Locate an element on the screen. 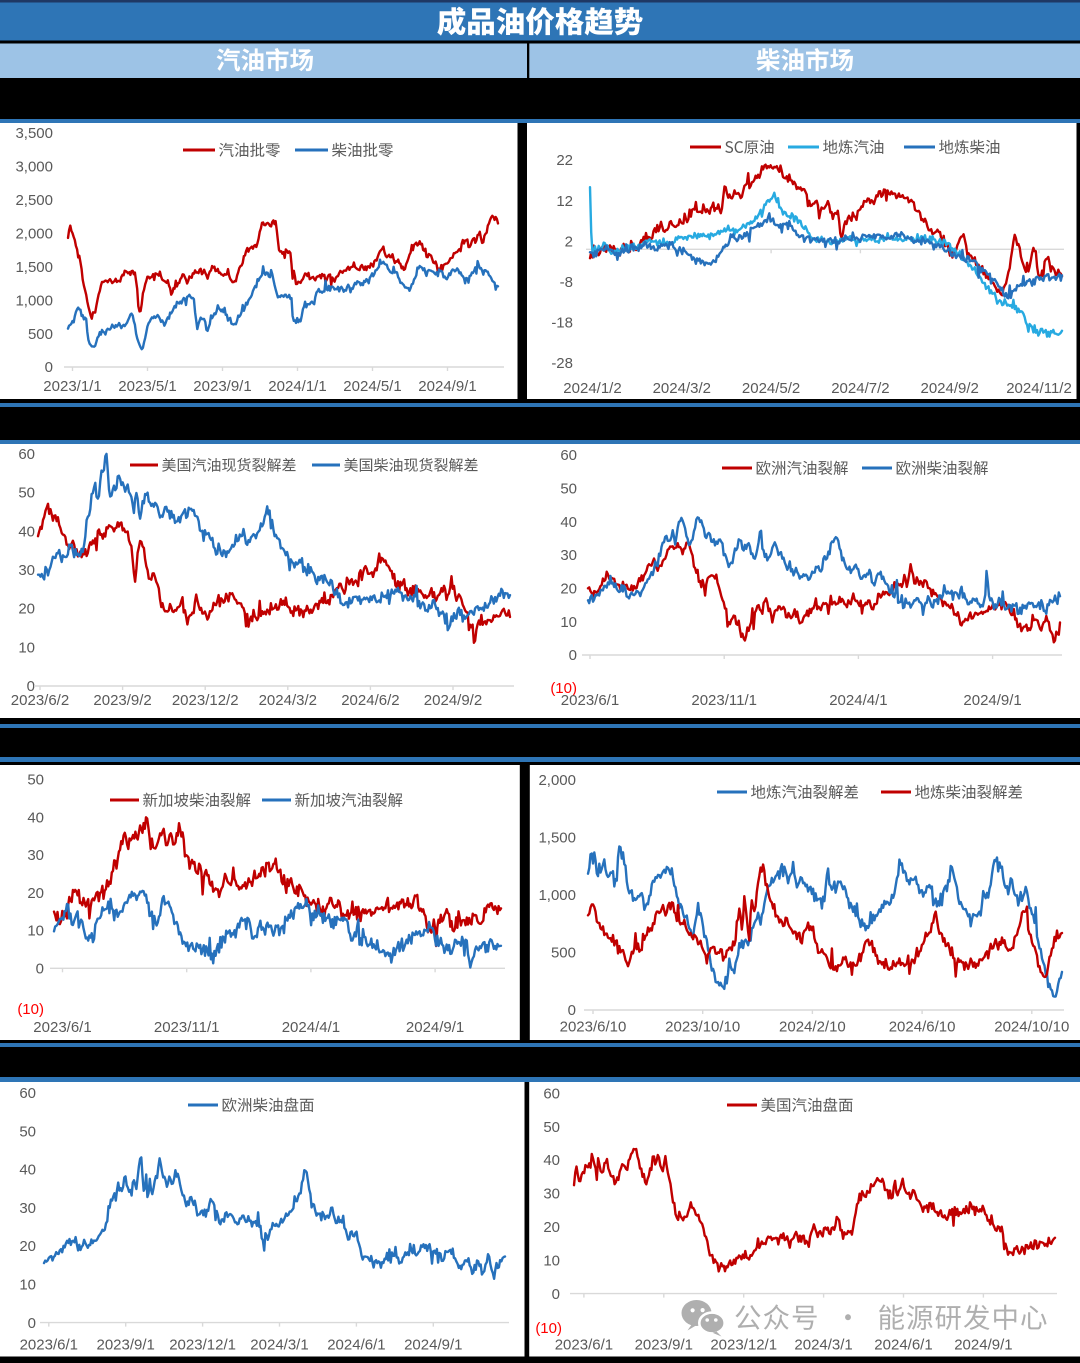  svg-text: 2024/5/2 is located at coordinates (771, 388).